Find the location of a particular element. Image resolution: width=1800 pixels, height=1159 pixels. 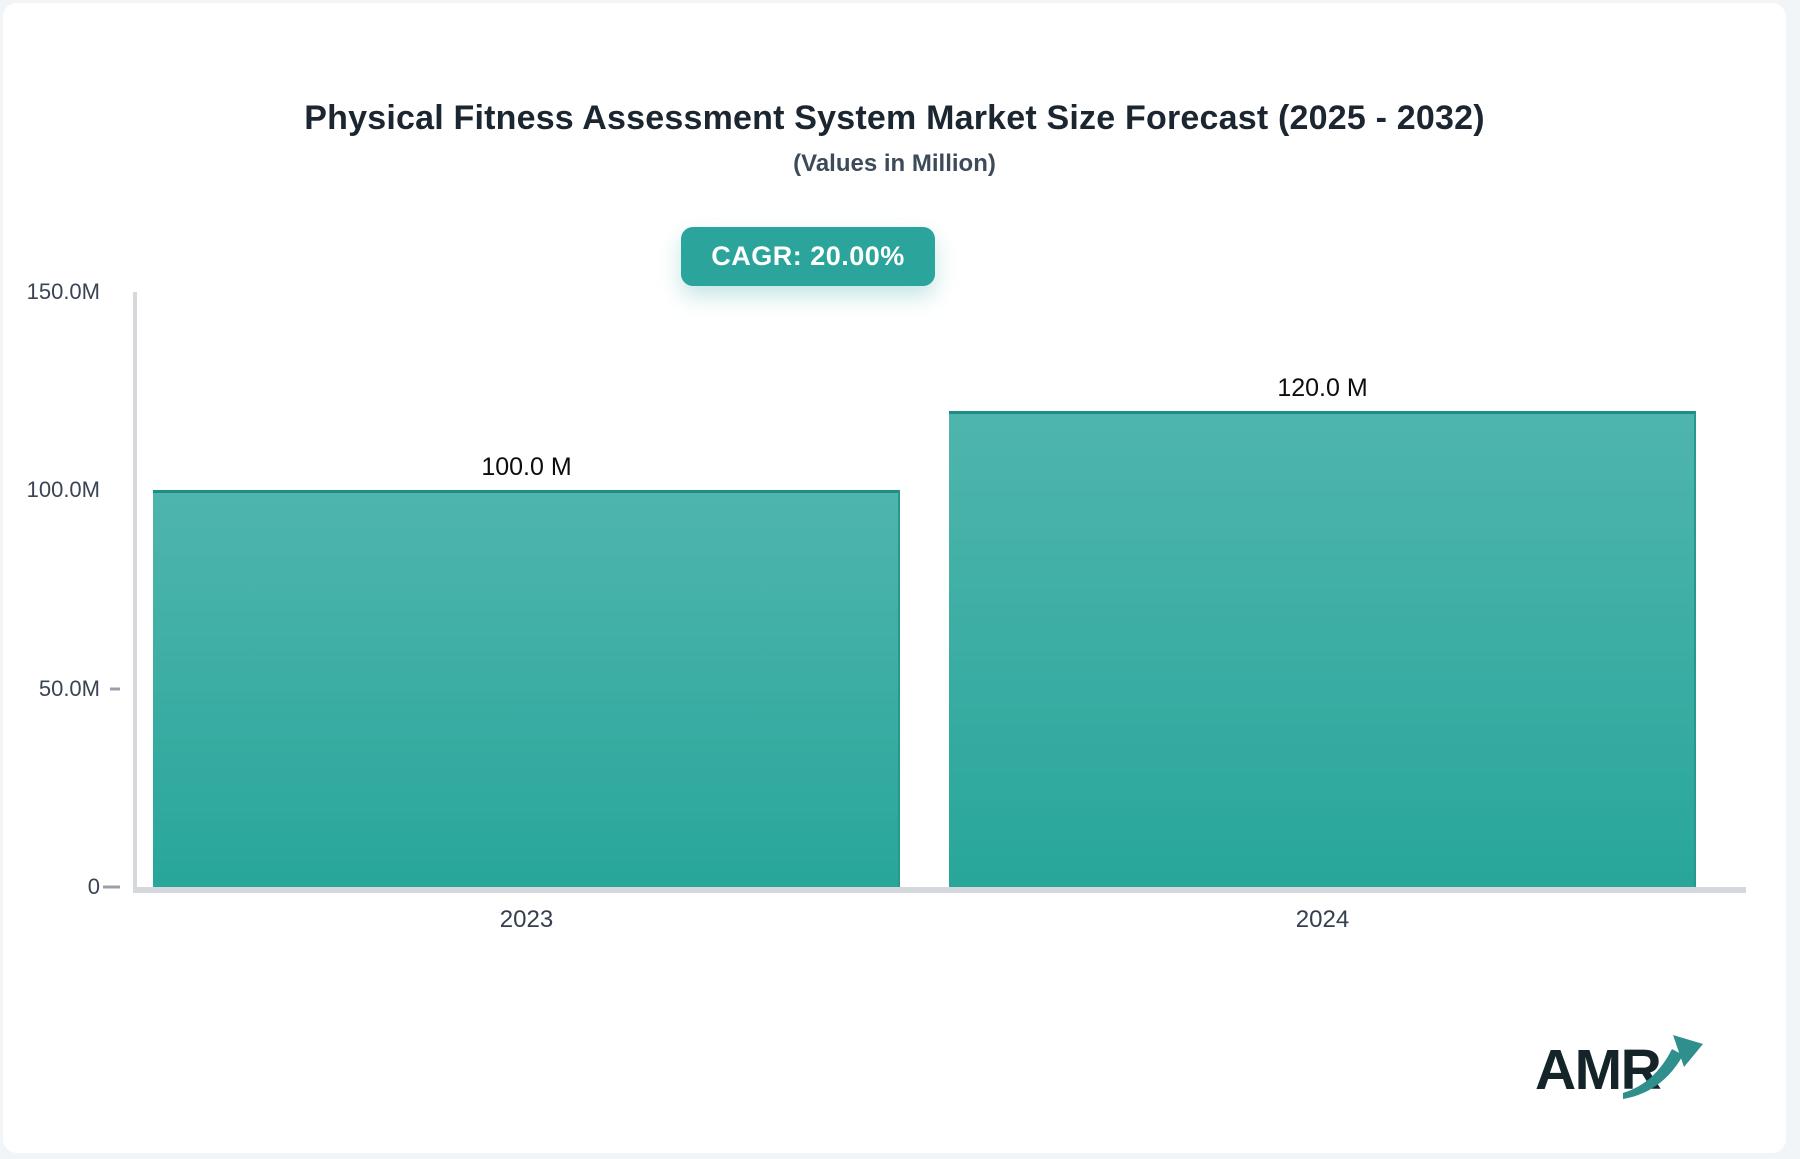

bar-2023 is located at coordinates (526, 688).